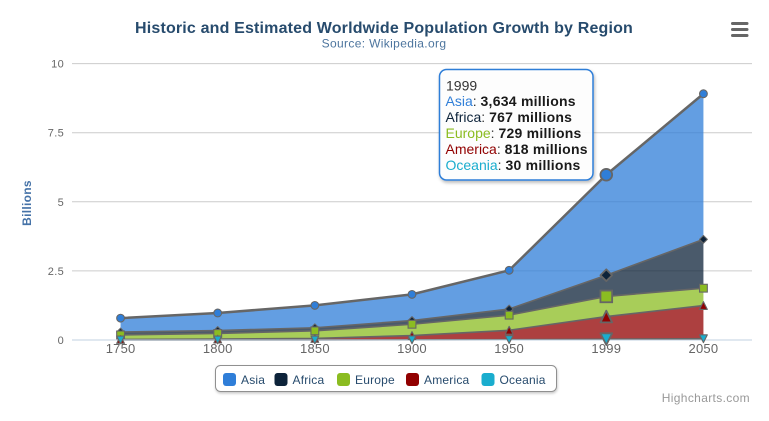  Describe the element at coordinates (517, 149) in the screenshot. I see `svg-text: America: 818 millions` at that location.